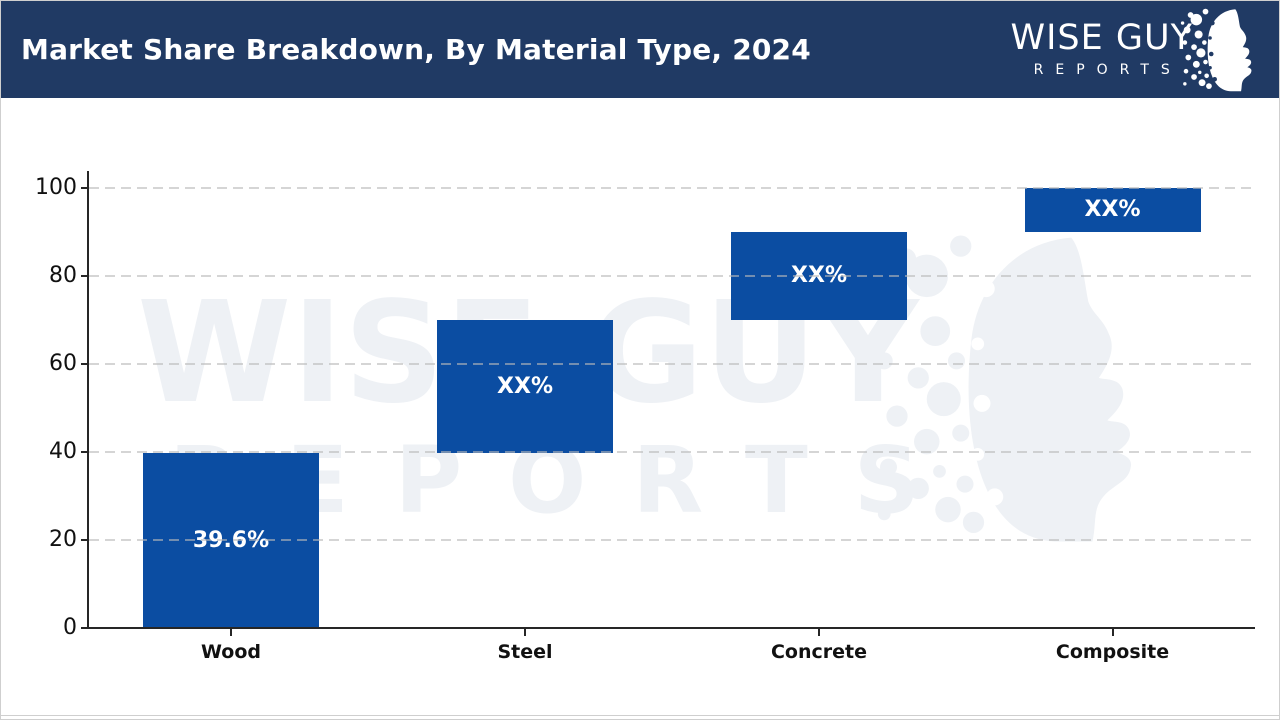 The width and height of the screenshot is (1280, 720). Describe the element at coordinates (818, 652) in the screenshot. I see `x-category-label: Concrete` at that location.